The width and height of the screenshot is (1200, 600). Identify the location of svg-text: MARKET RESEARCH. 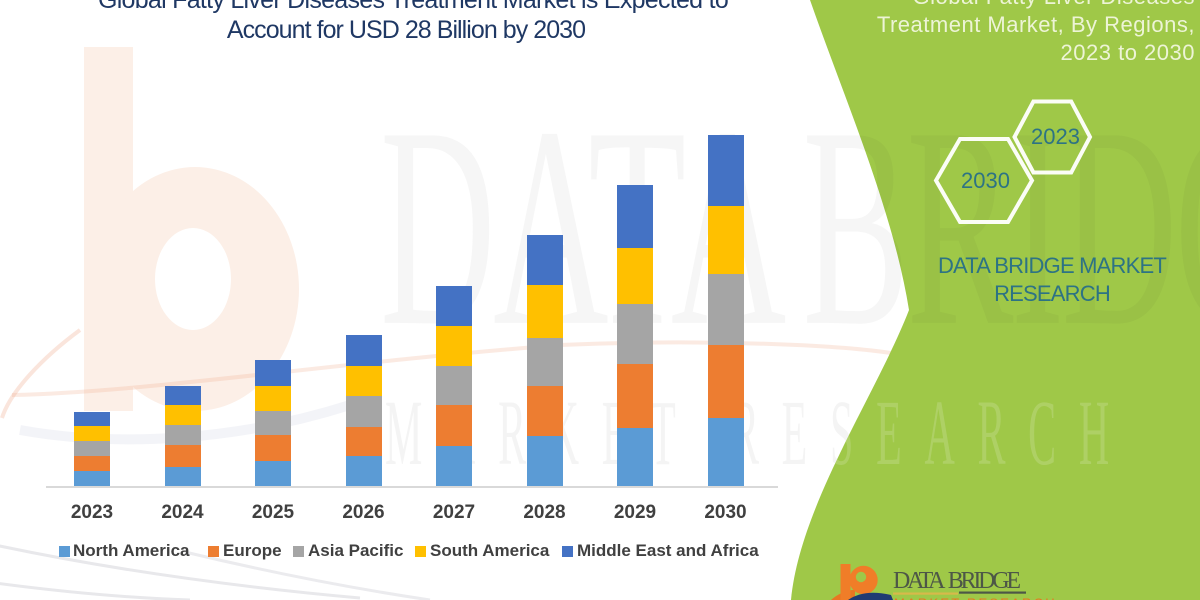
(975, 598).